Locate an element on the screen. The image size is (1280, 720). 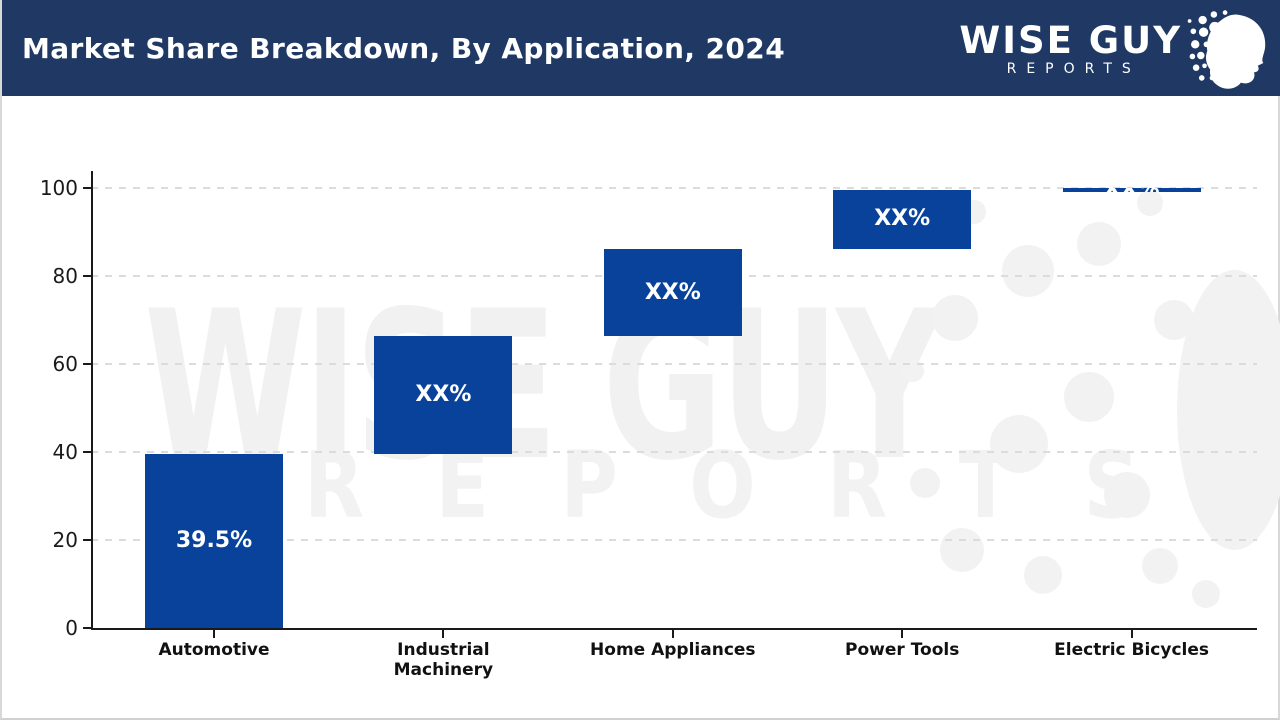
bar-industrial-machinery: XX% is located at coordinates (443, 395).